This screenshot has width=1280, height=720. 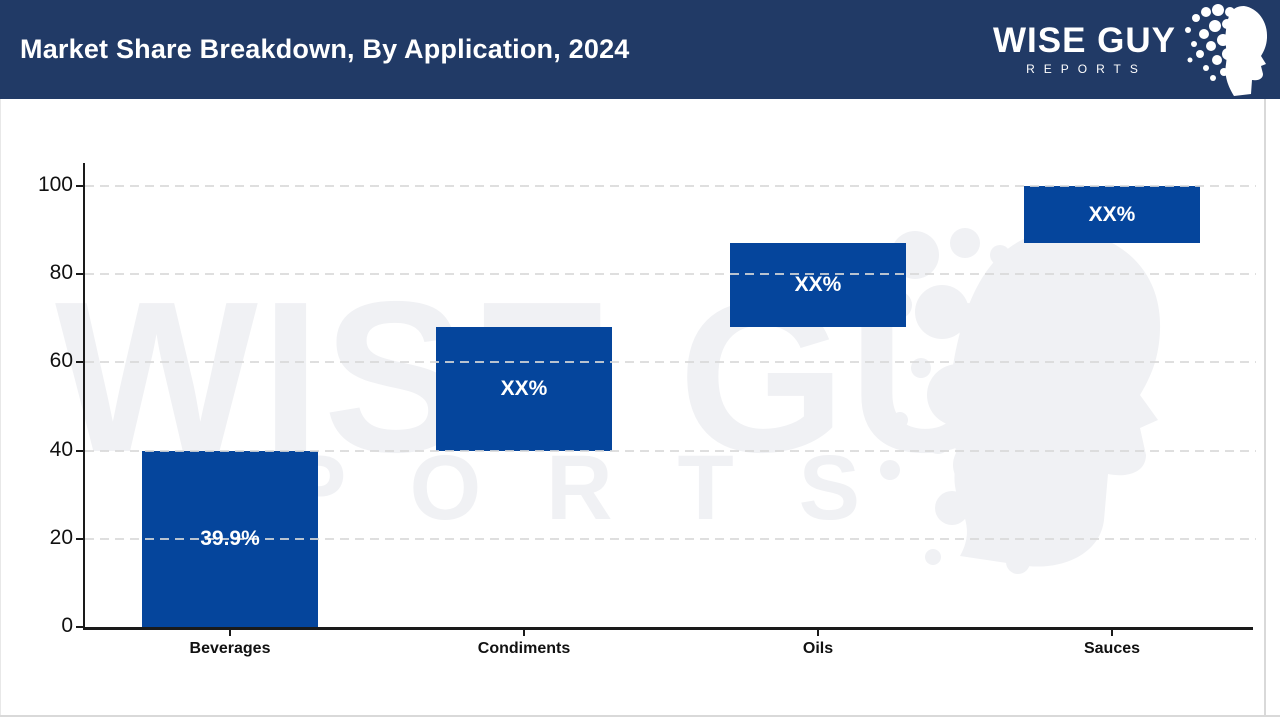 I want to click on y-tick-label: 60, so click(x=61, y=361).